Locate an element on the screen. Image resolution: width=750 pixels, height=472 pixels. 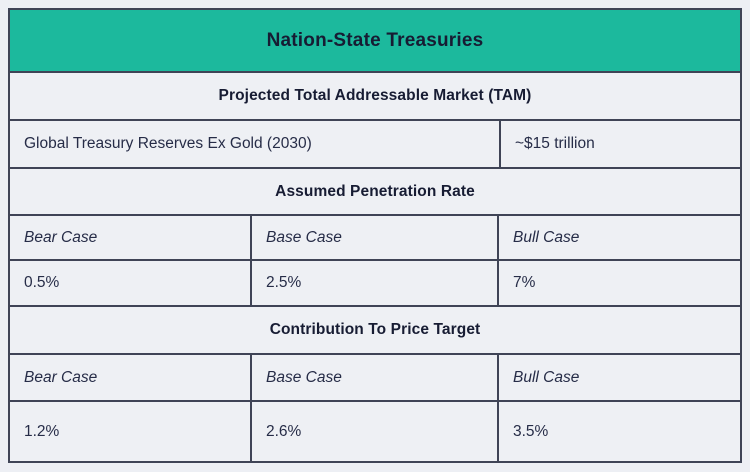
penetration-bear-value-cell: 0.5% is located at coordinates (130, 283).